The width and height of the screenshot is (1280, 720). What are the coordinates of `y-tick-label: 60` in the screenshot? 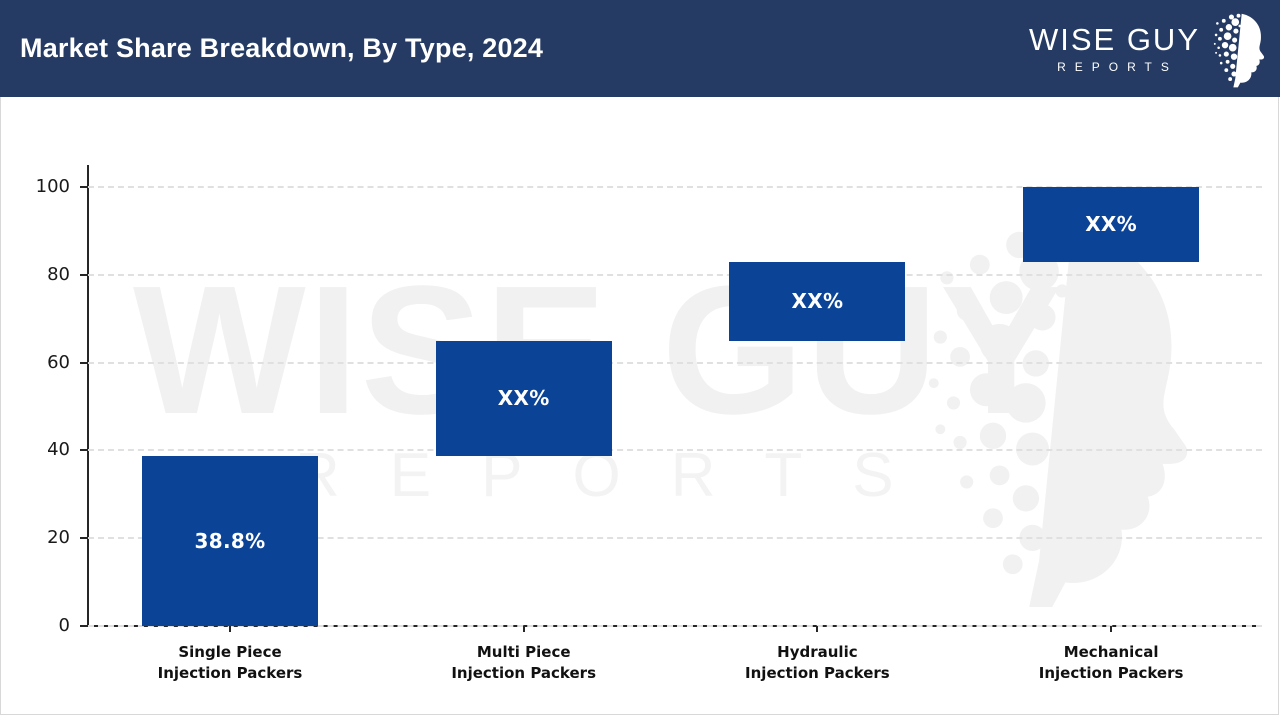 It's located at (58, 362).